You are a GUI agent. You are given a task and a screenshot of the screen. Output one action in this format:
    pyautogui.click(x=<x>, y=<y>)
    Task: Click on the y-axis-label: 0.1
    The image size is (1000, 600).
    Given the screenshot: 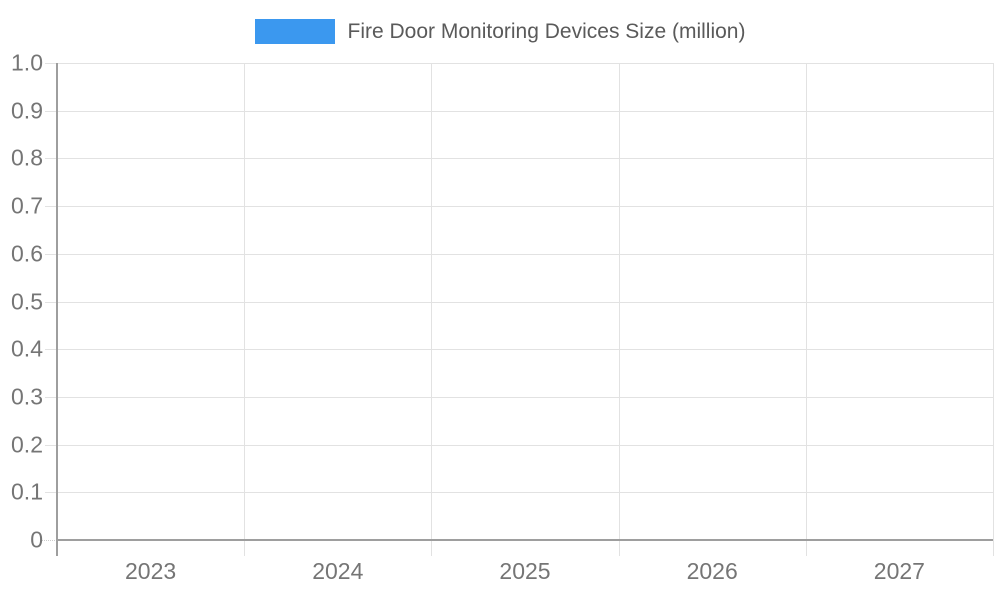 What is the action you would take?
    pyautogui.click(x=27, y=491)
    